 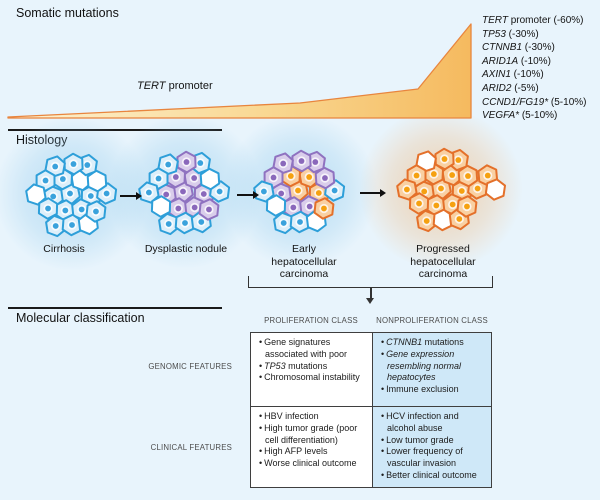 What do you see at coordinates (433, 441) in the screenshot?
I see `feature-item: Low tumor grade` at bounding box center [433, 441].